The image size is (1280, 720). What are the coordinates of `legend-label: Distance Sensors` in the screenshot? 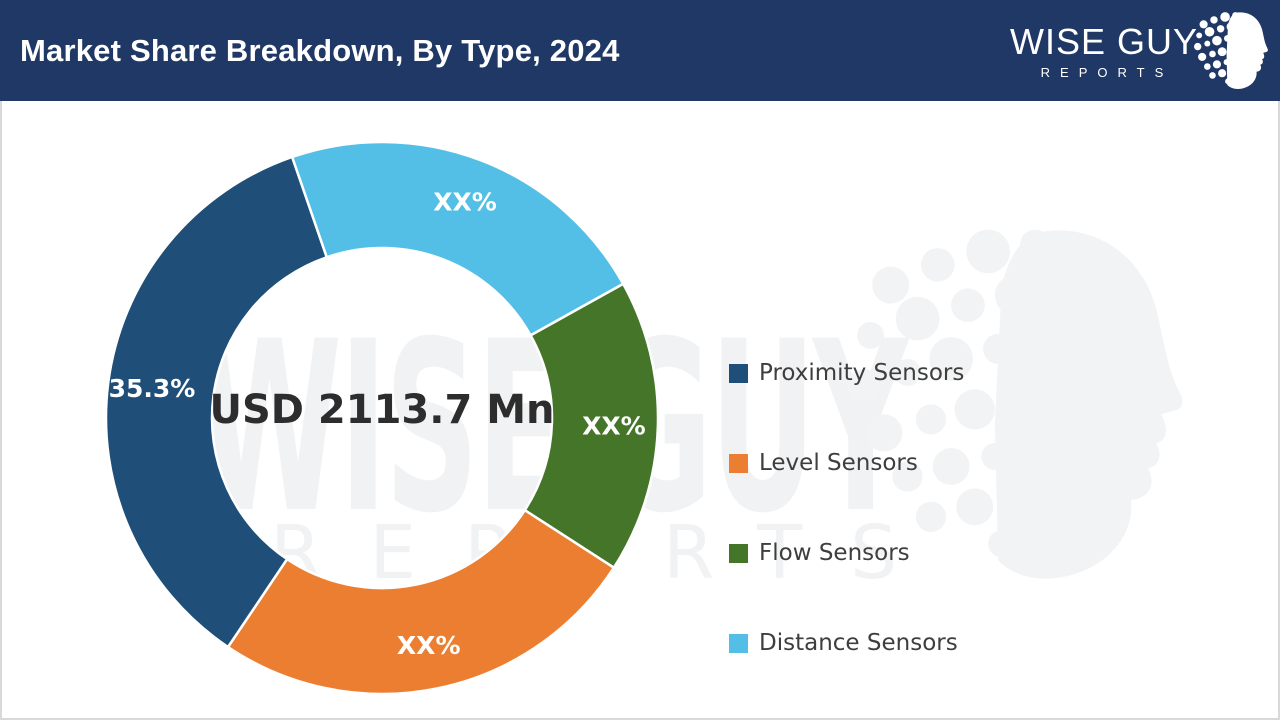 It's located at (858, 643).